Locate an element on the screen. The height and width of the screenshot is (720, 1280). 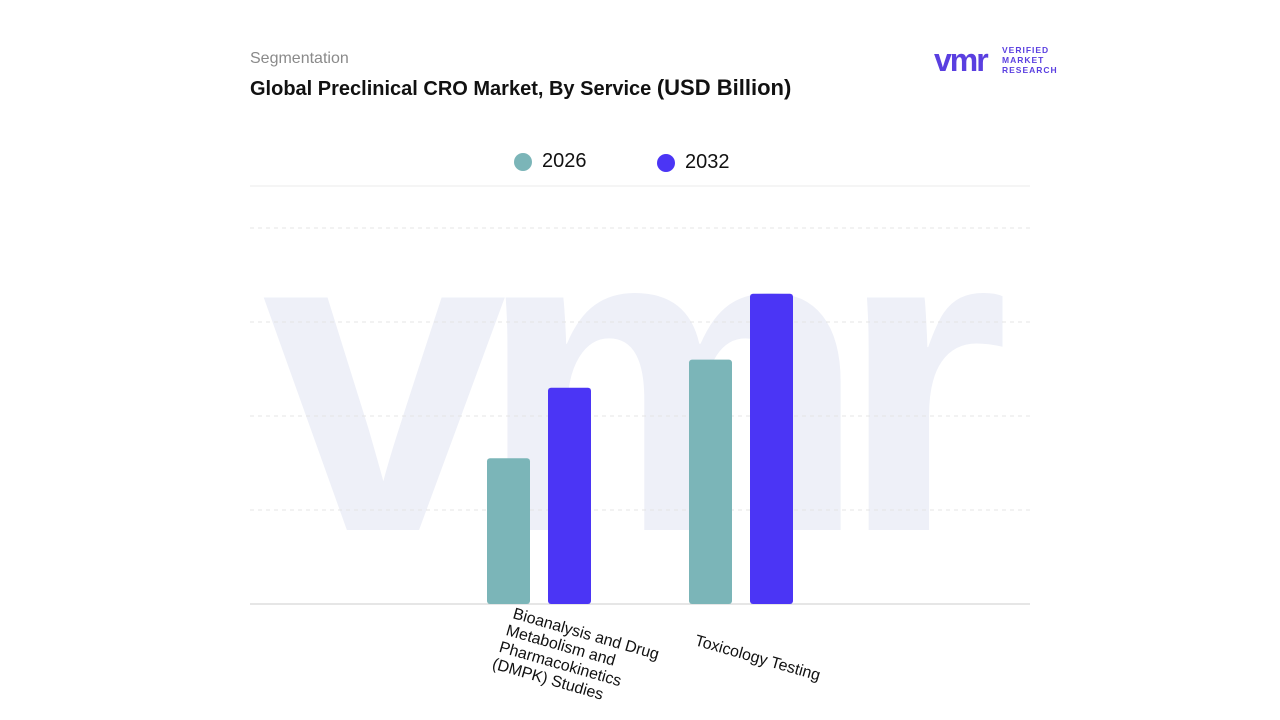
legend-swatch-2026 is located at coordinates (523, 161).